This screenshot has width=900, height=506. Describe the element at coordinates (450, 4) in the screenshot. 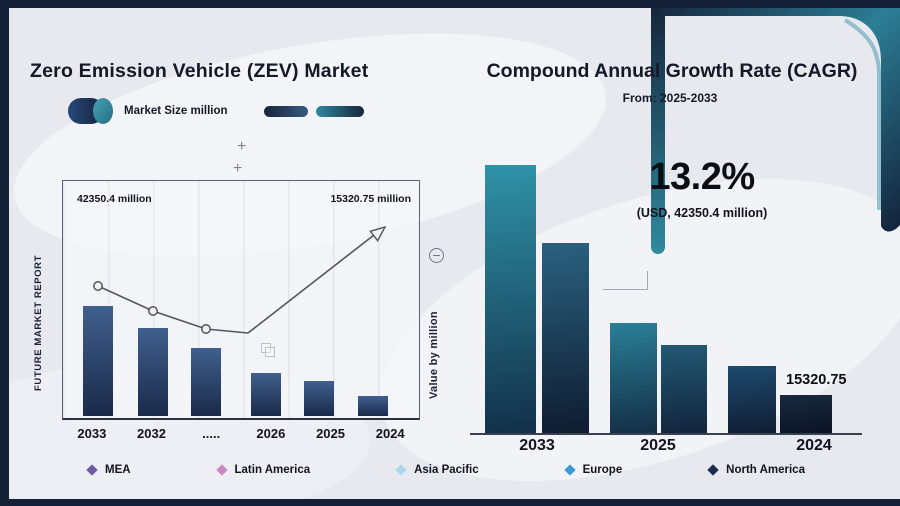

I see `frame-top` at that location.